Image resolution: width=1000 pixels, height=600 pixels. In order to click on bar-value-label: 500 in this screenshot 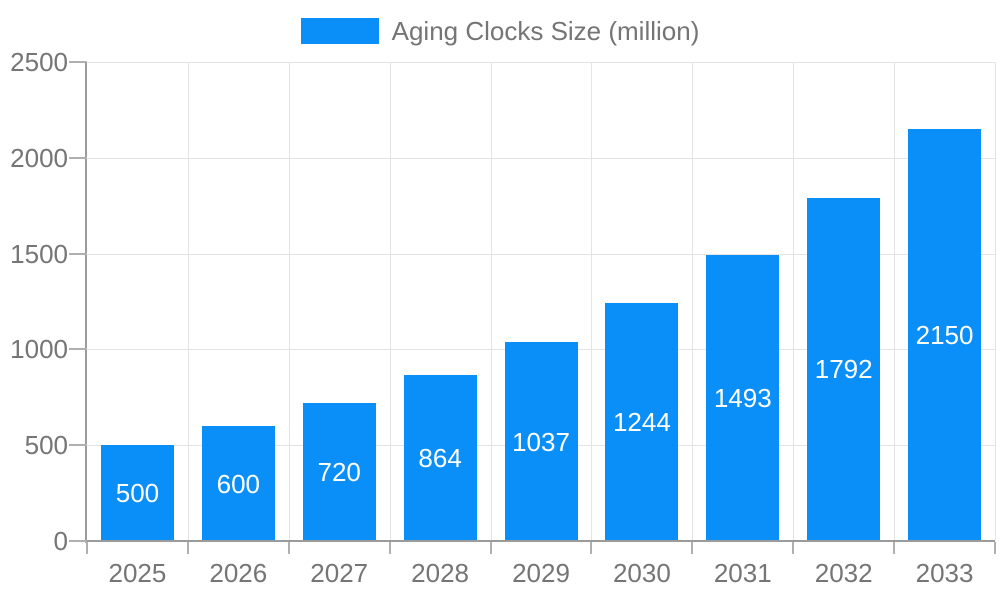, I will do `click(137, 493)`.